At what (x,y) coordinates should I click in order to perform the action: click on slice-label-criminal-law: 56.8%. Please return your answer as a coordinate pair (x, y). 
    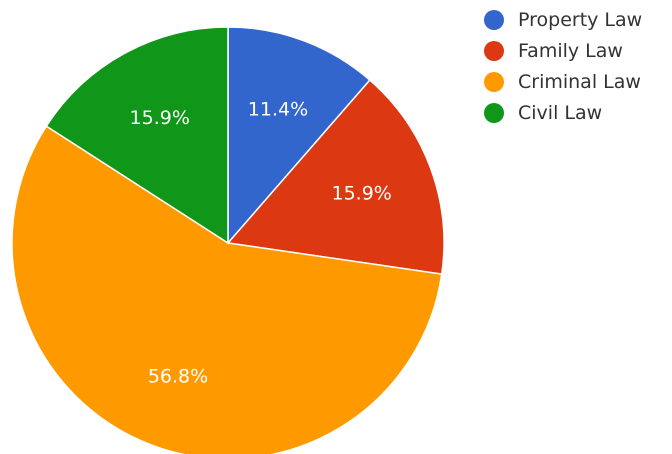
    Looking at the image, I should click on (178, 377).